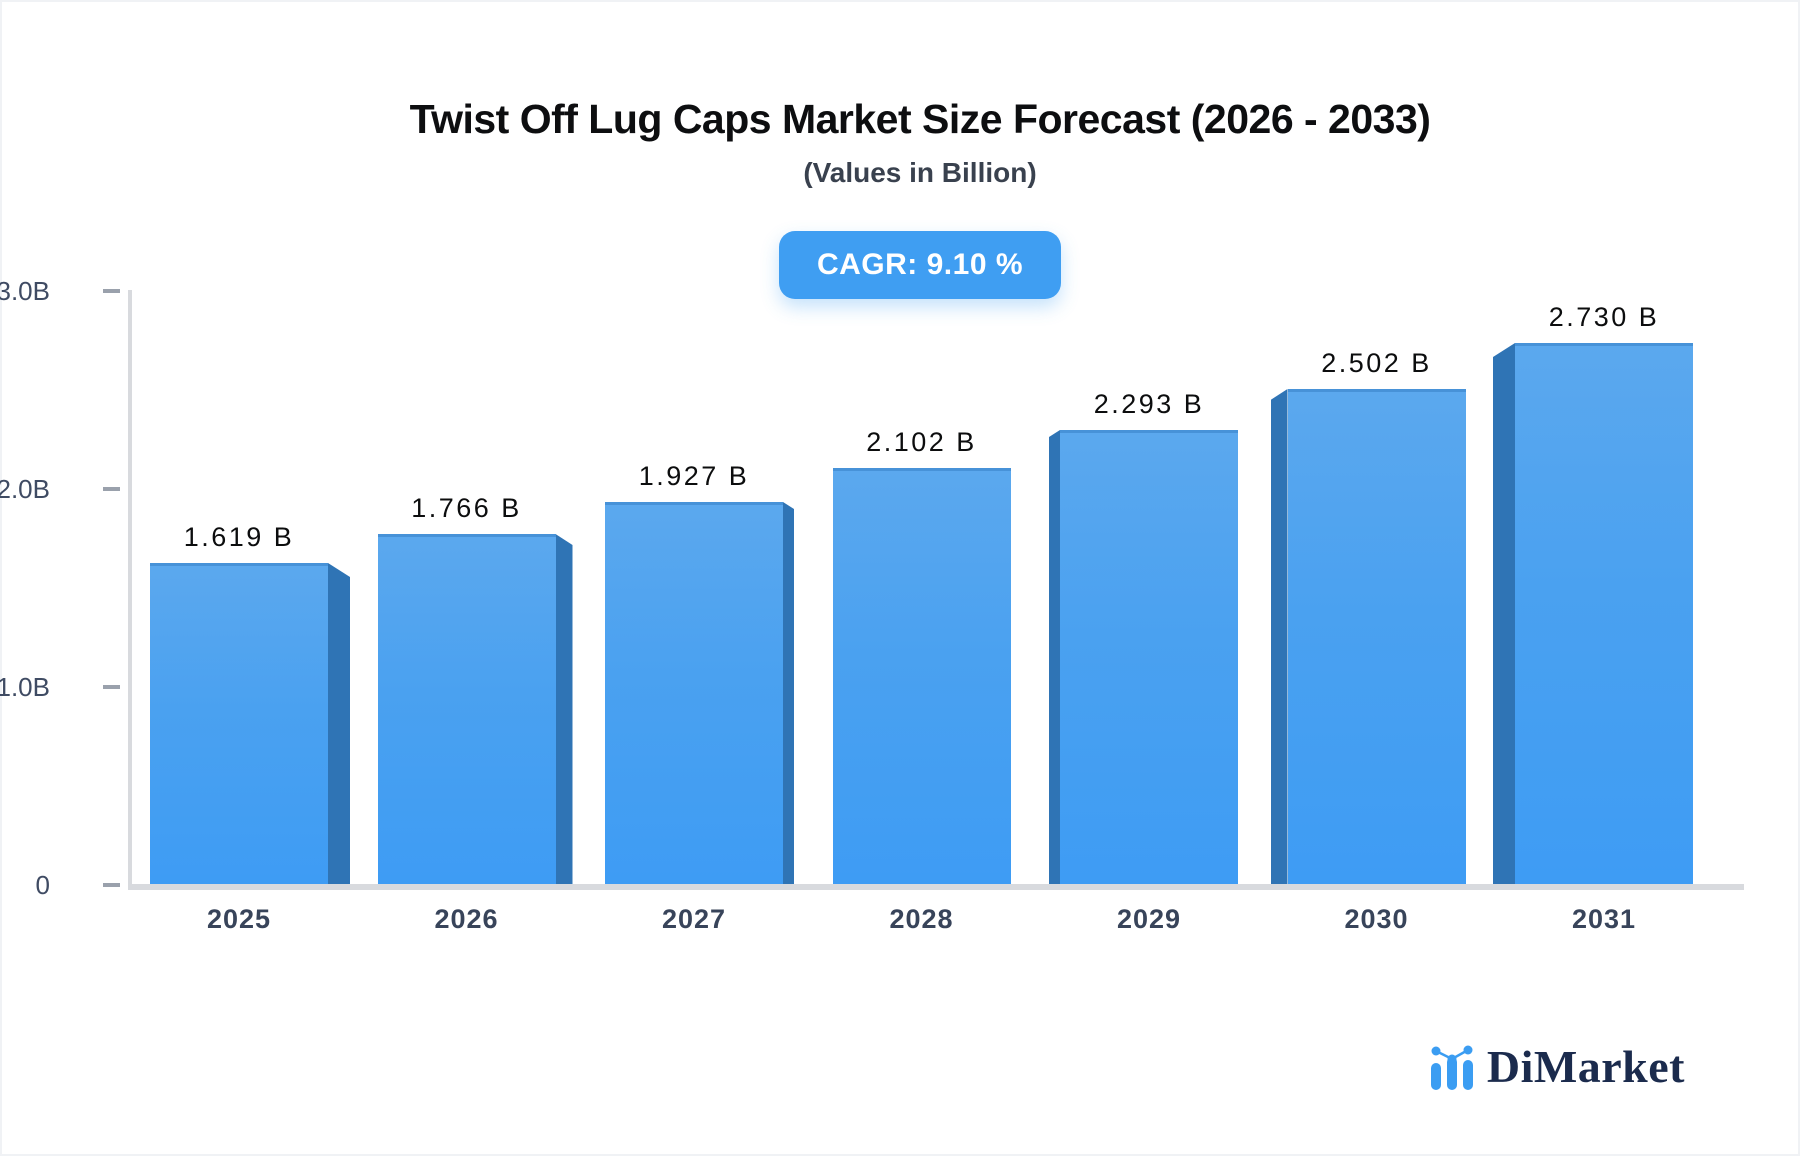 The width and height of the screenshot is (1800, 1156). Describe the element at coordinates (936, 887) in the screenshot. I see `x-axis-baseline` at that location.